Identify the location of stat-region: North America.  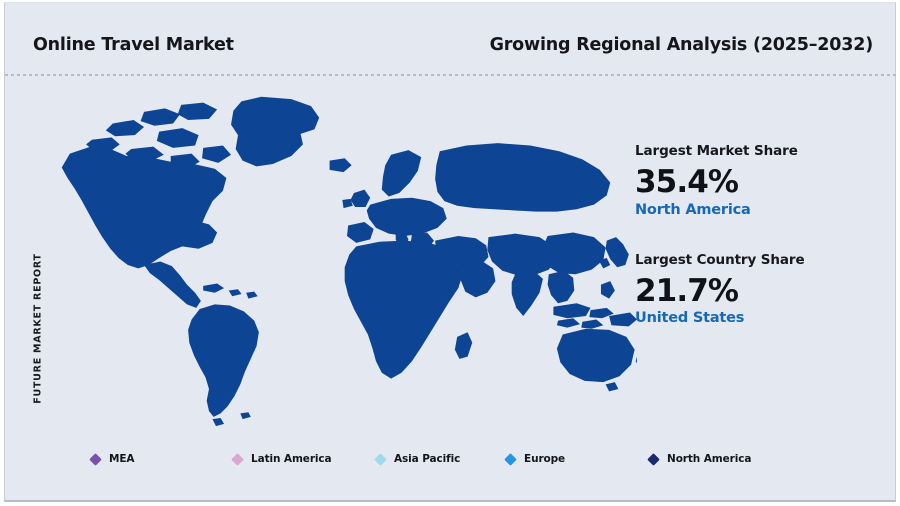
(693, 209).